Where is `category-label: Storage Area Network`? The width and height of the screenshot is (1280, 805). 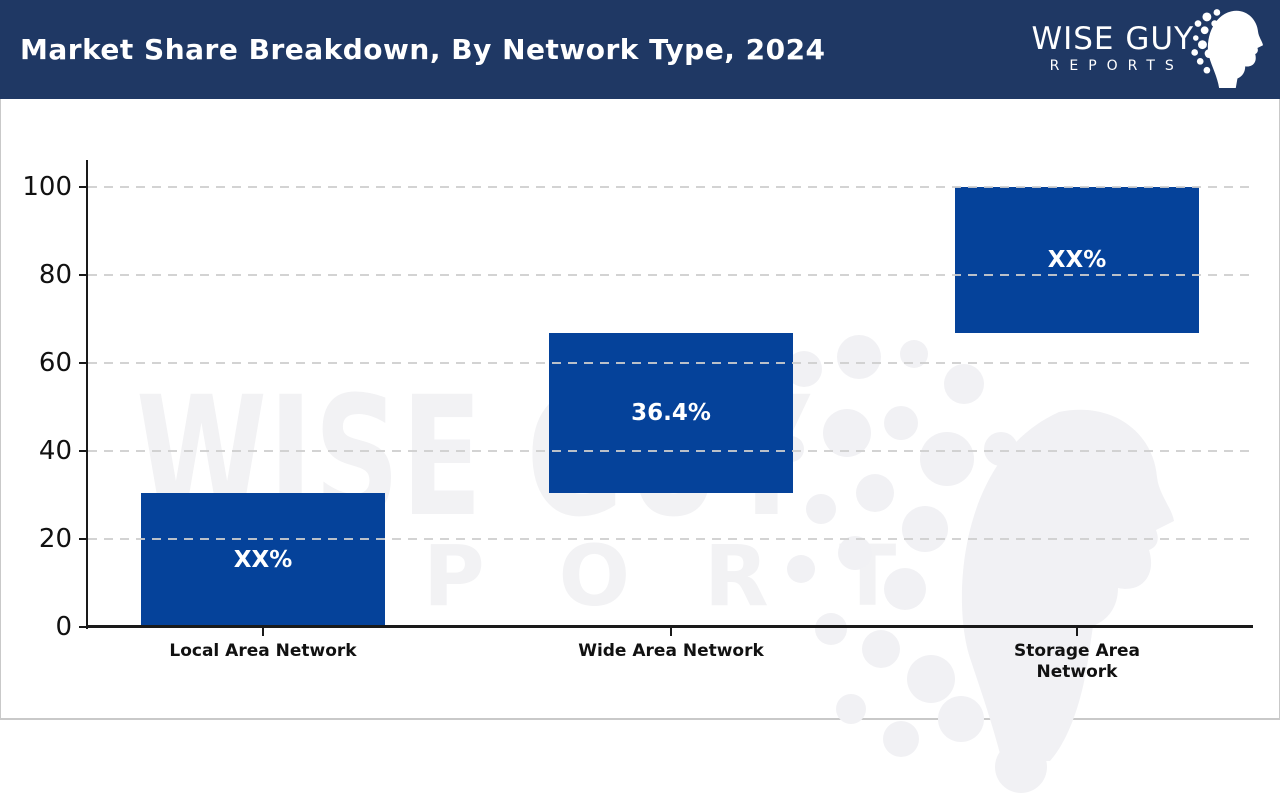
category-label: Storage Area Network is located at coordinates (1077, 661).